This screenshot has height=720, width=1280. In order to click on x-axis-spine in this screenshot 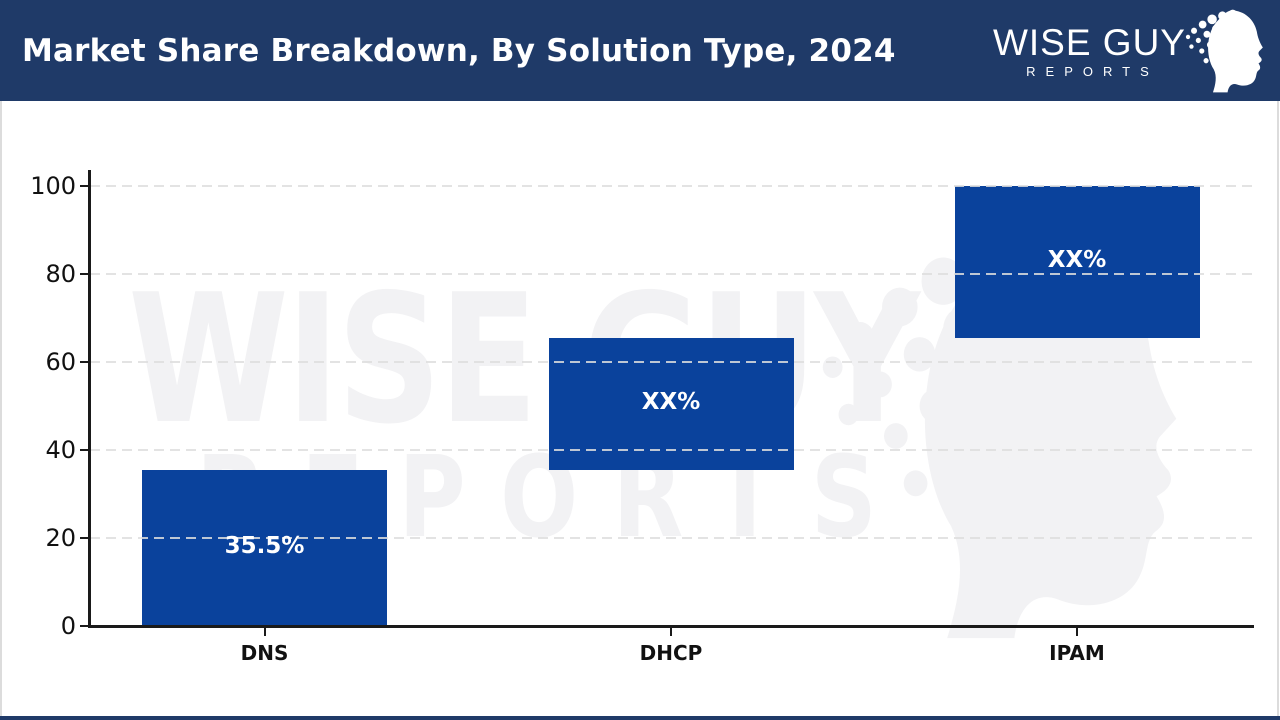, I will do `click(671, 626)`.